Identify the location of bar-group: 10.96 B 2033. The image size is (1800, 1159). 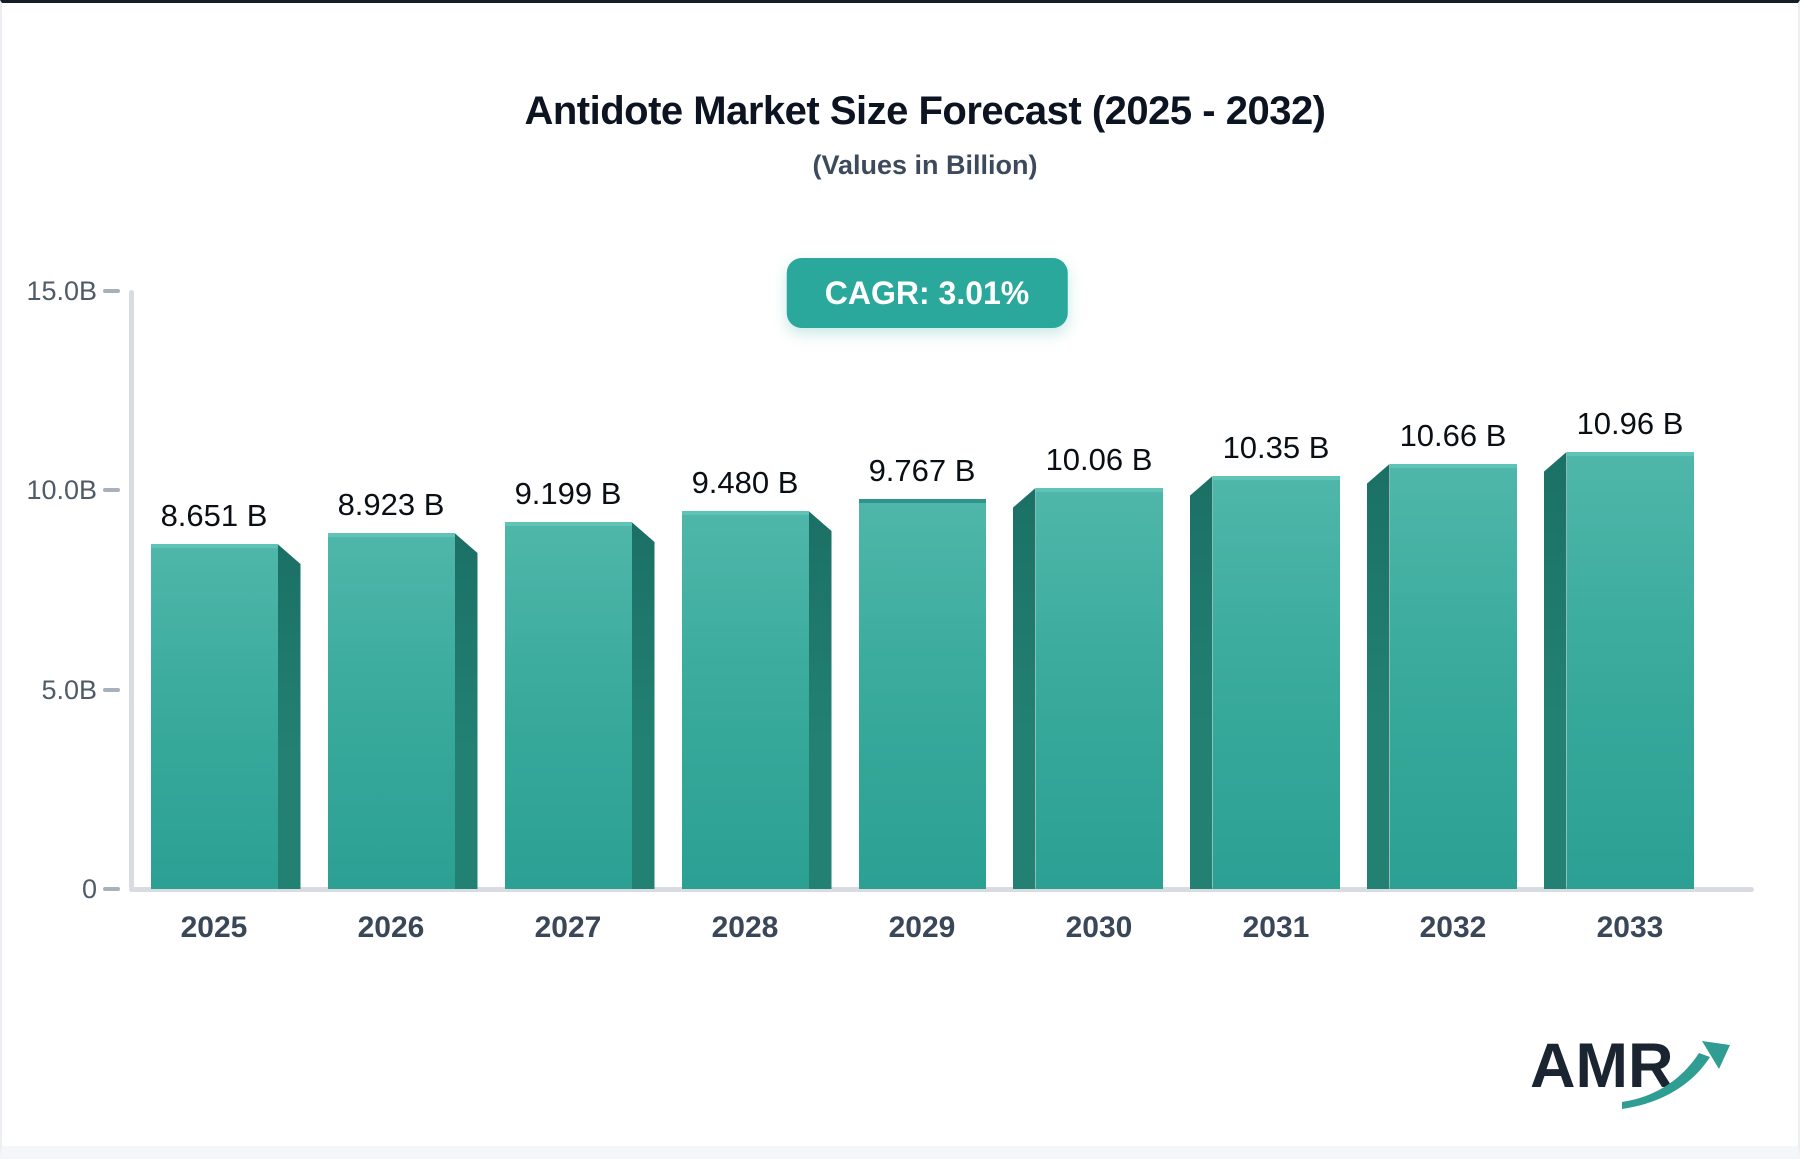
(1630, 581).